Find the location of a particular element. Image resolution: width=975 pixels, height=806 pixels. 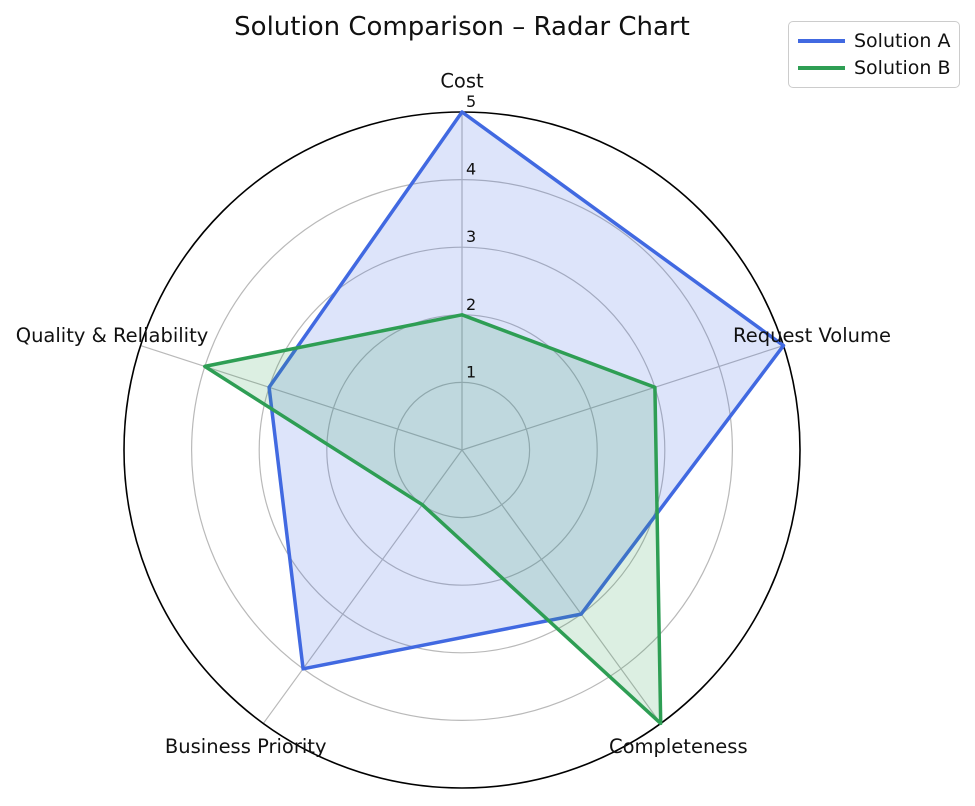

legend-item: Solution A is located at coordinates (874, 41).